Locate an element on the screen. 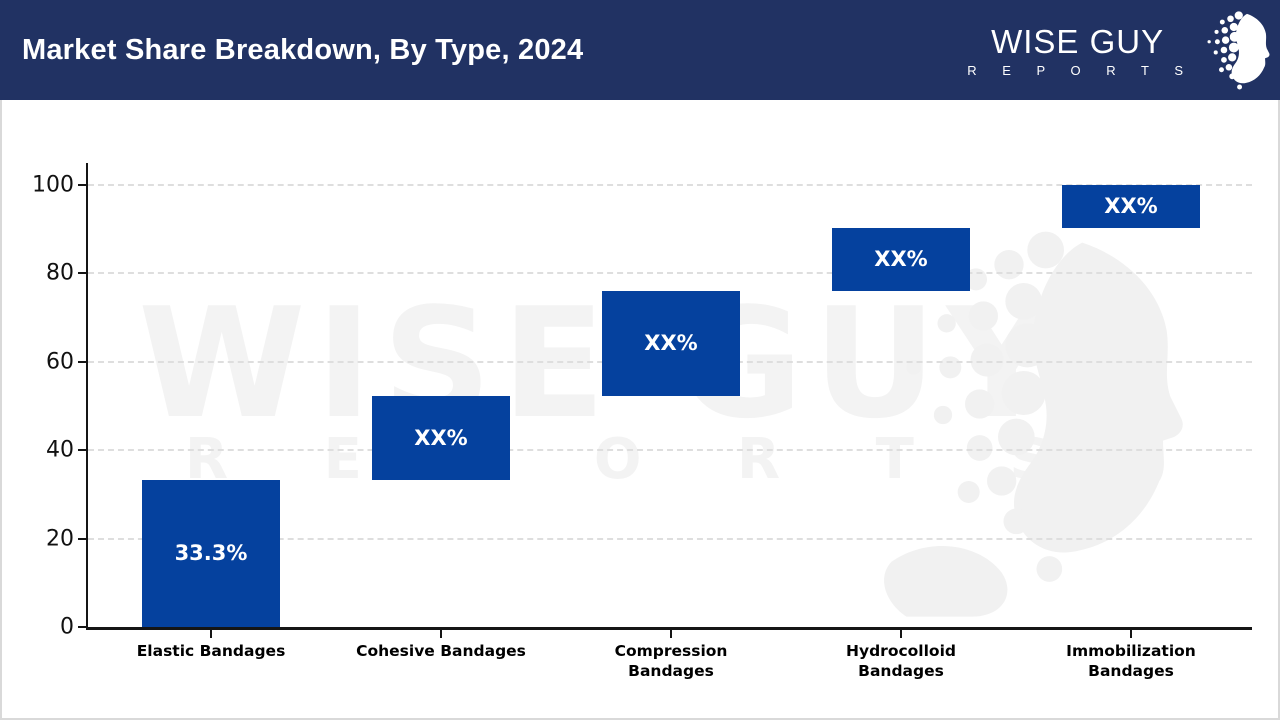  wiseguy-head-icon is located at coordinates (1238, 50).